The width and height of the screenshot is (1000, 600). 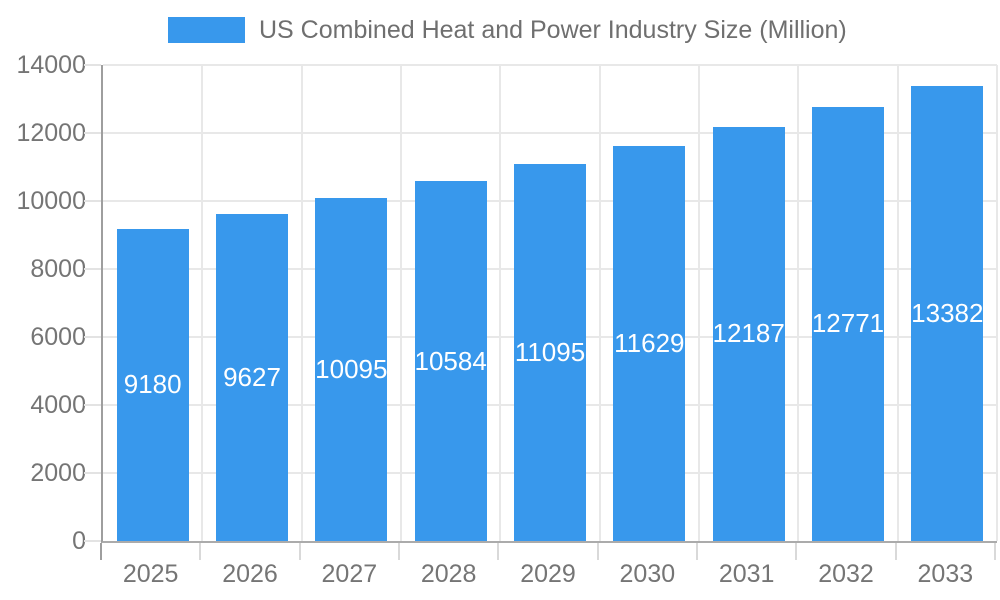 I want to click on bar-2033: 13382, so click(x=947, y=313).